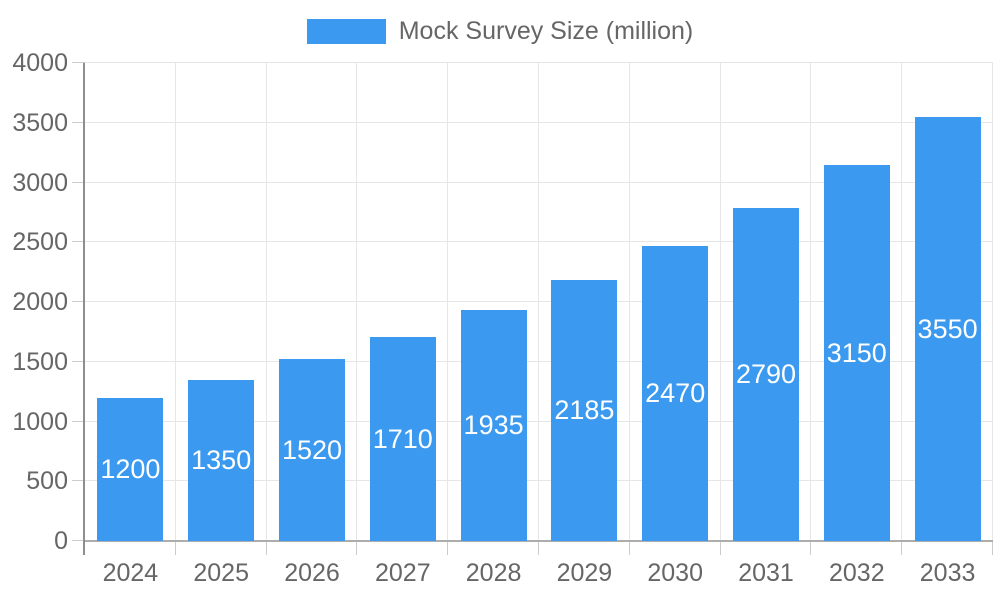 The height and width of the screenshot is (600, 1000). I want to click on y-tick-label: 2000, so click(40, 302).